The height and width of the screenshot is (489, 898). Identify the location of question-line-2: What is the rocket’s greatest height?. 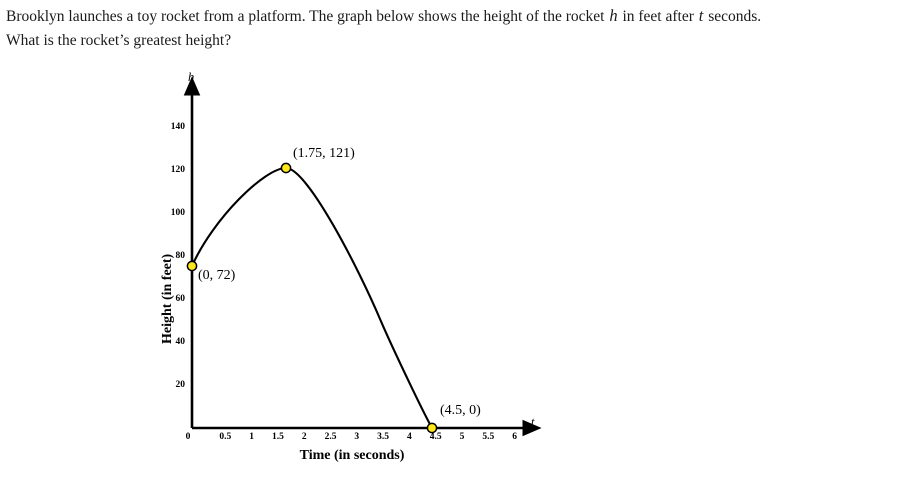
(119, 40).